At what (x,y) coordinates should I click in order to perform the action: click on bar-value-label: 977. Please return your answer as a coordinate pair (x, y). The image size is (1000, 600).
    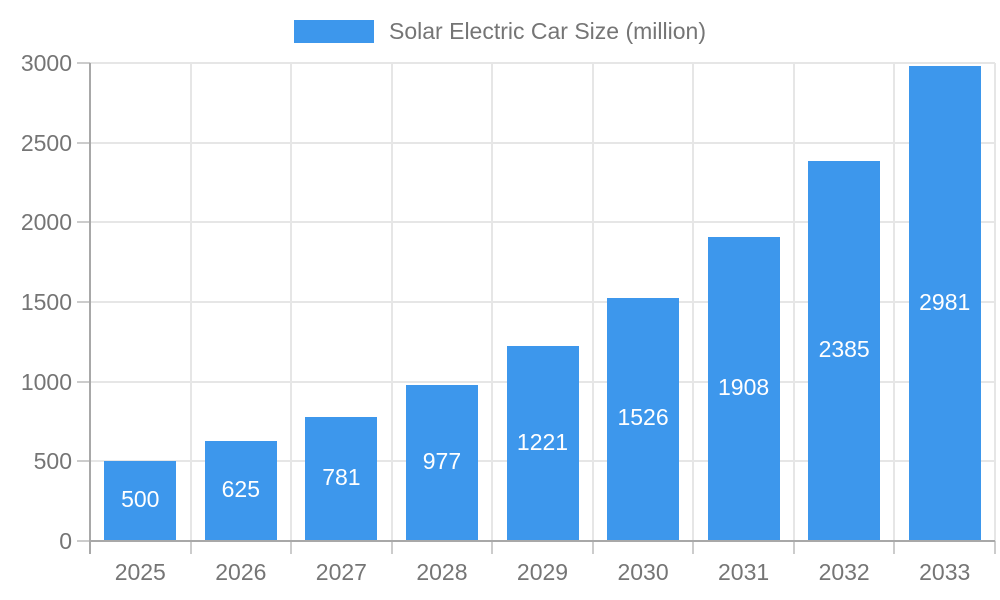
    Looking at the image, I should click on (442, 461).